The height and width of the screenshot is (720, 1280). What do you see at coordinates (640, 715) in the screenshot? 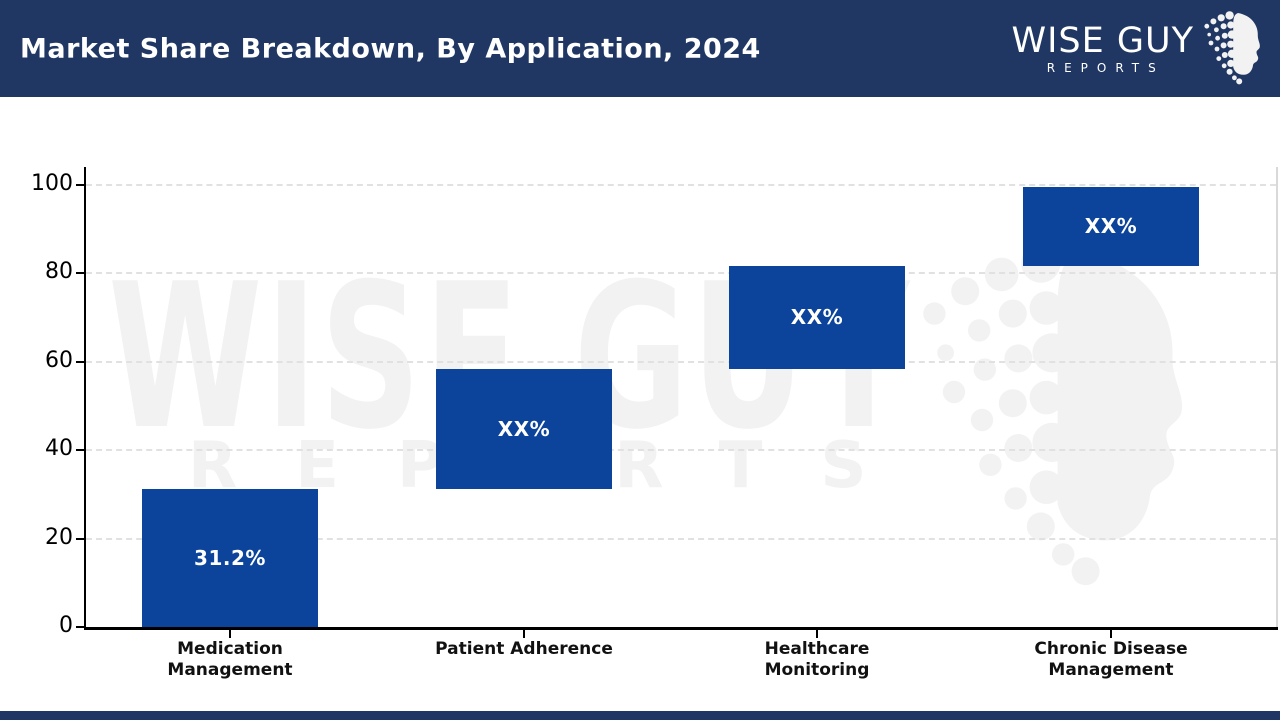
I see `footer-bar` at bounding box center [640, 715].